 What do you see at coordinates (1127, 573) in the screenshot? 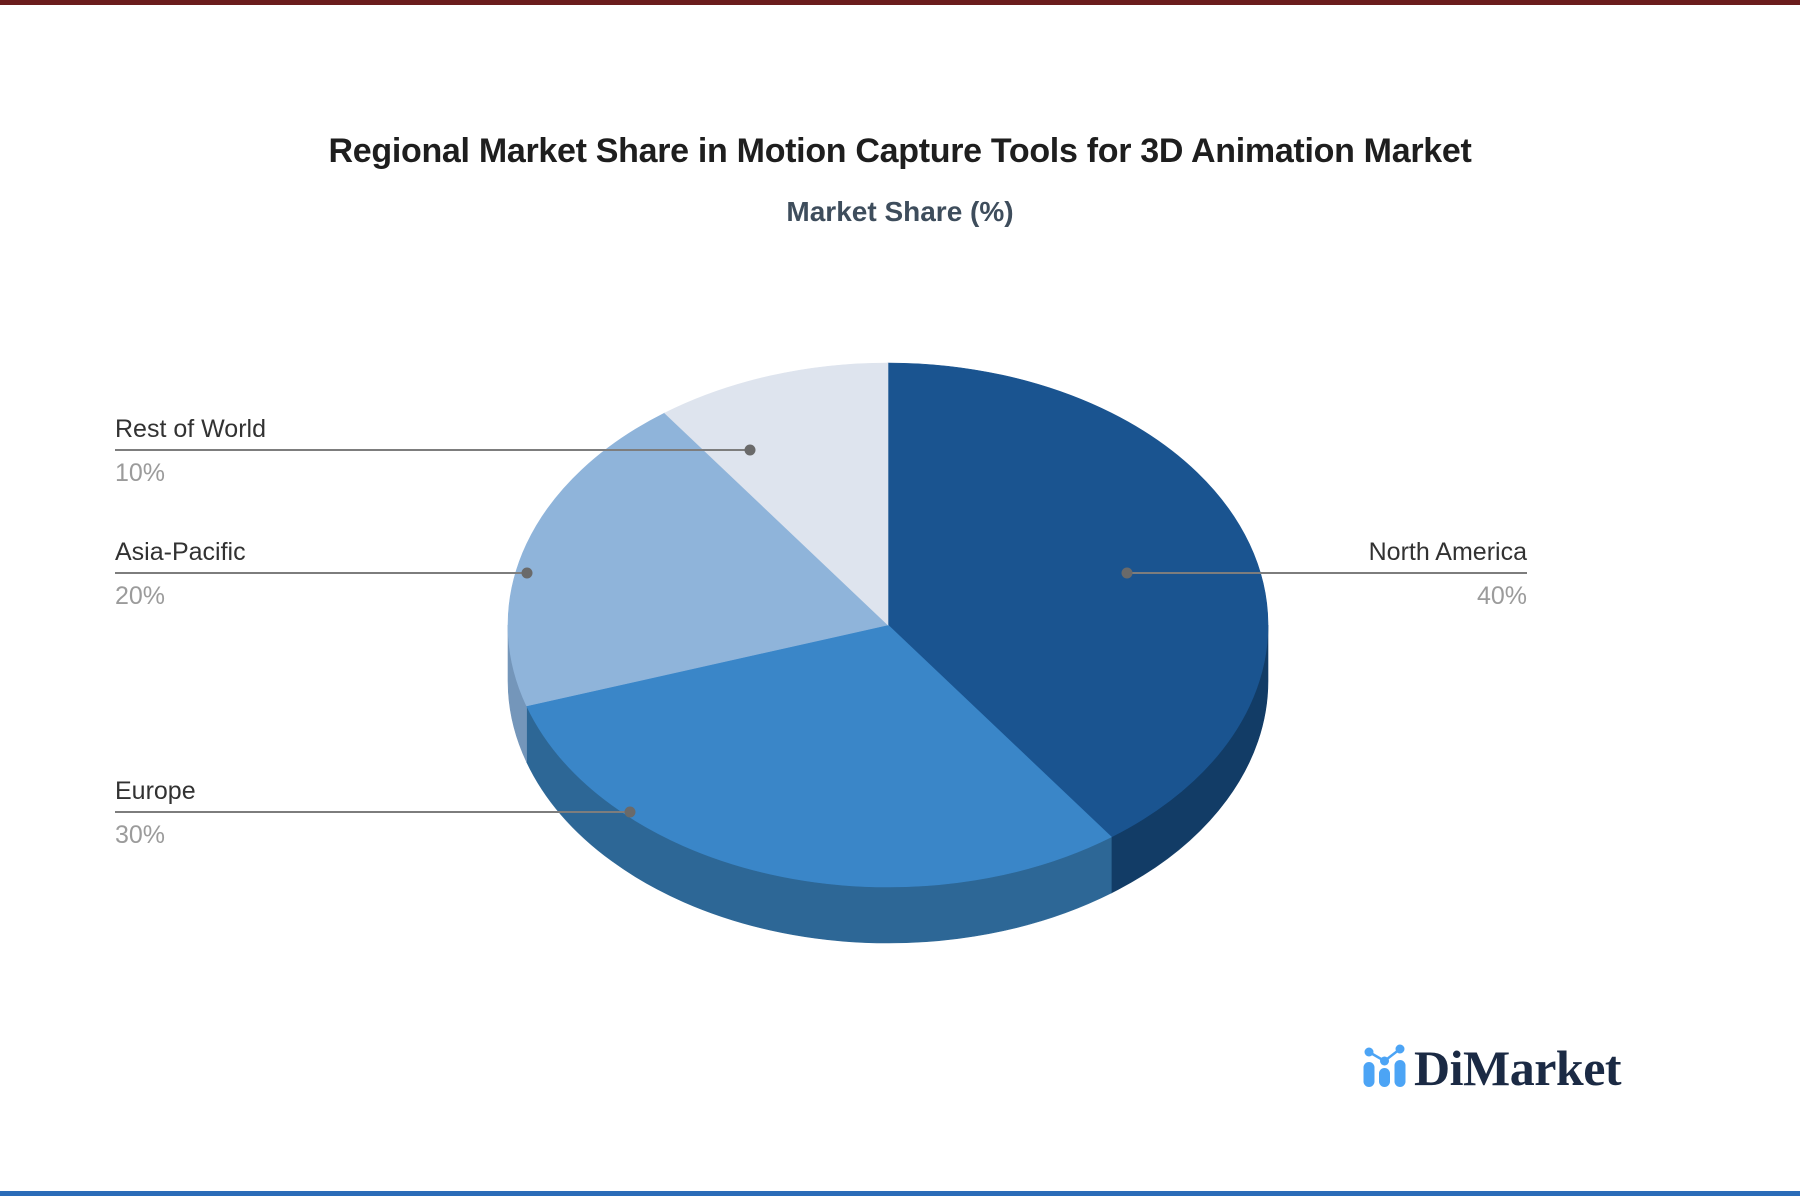
I see `leader-dot-north-america` at bounding box center [1127, 573].